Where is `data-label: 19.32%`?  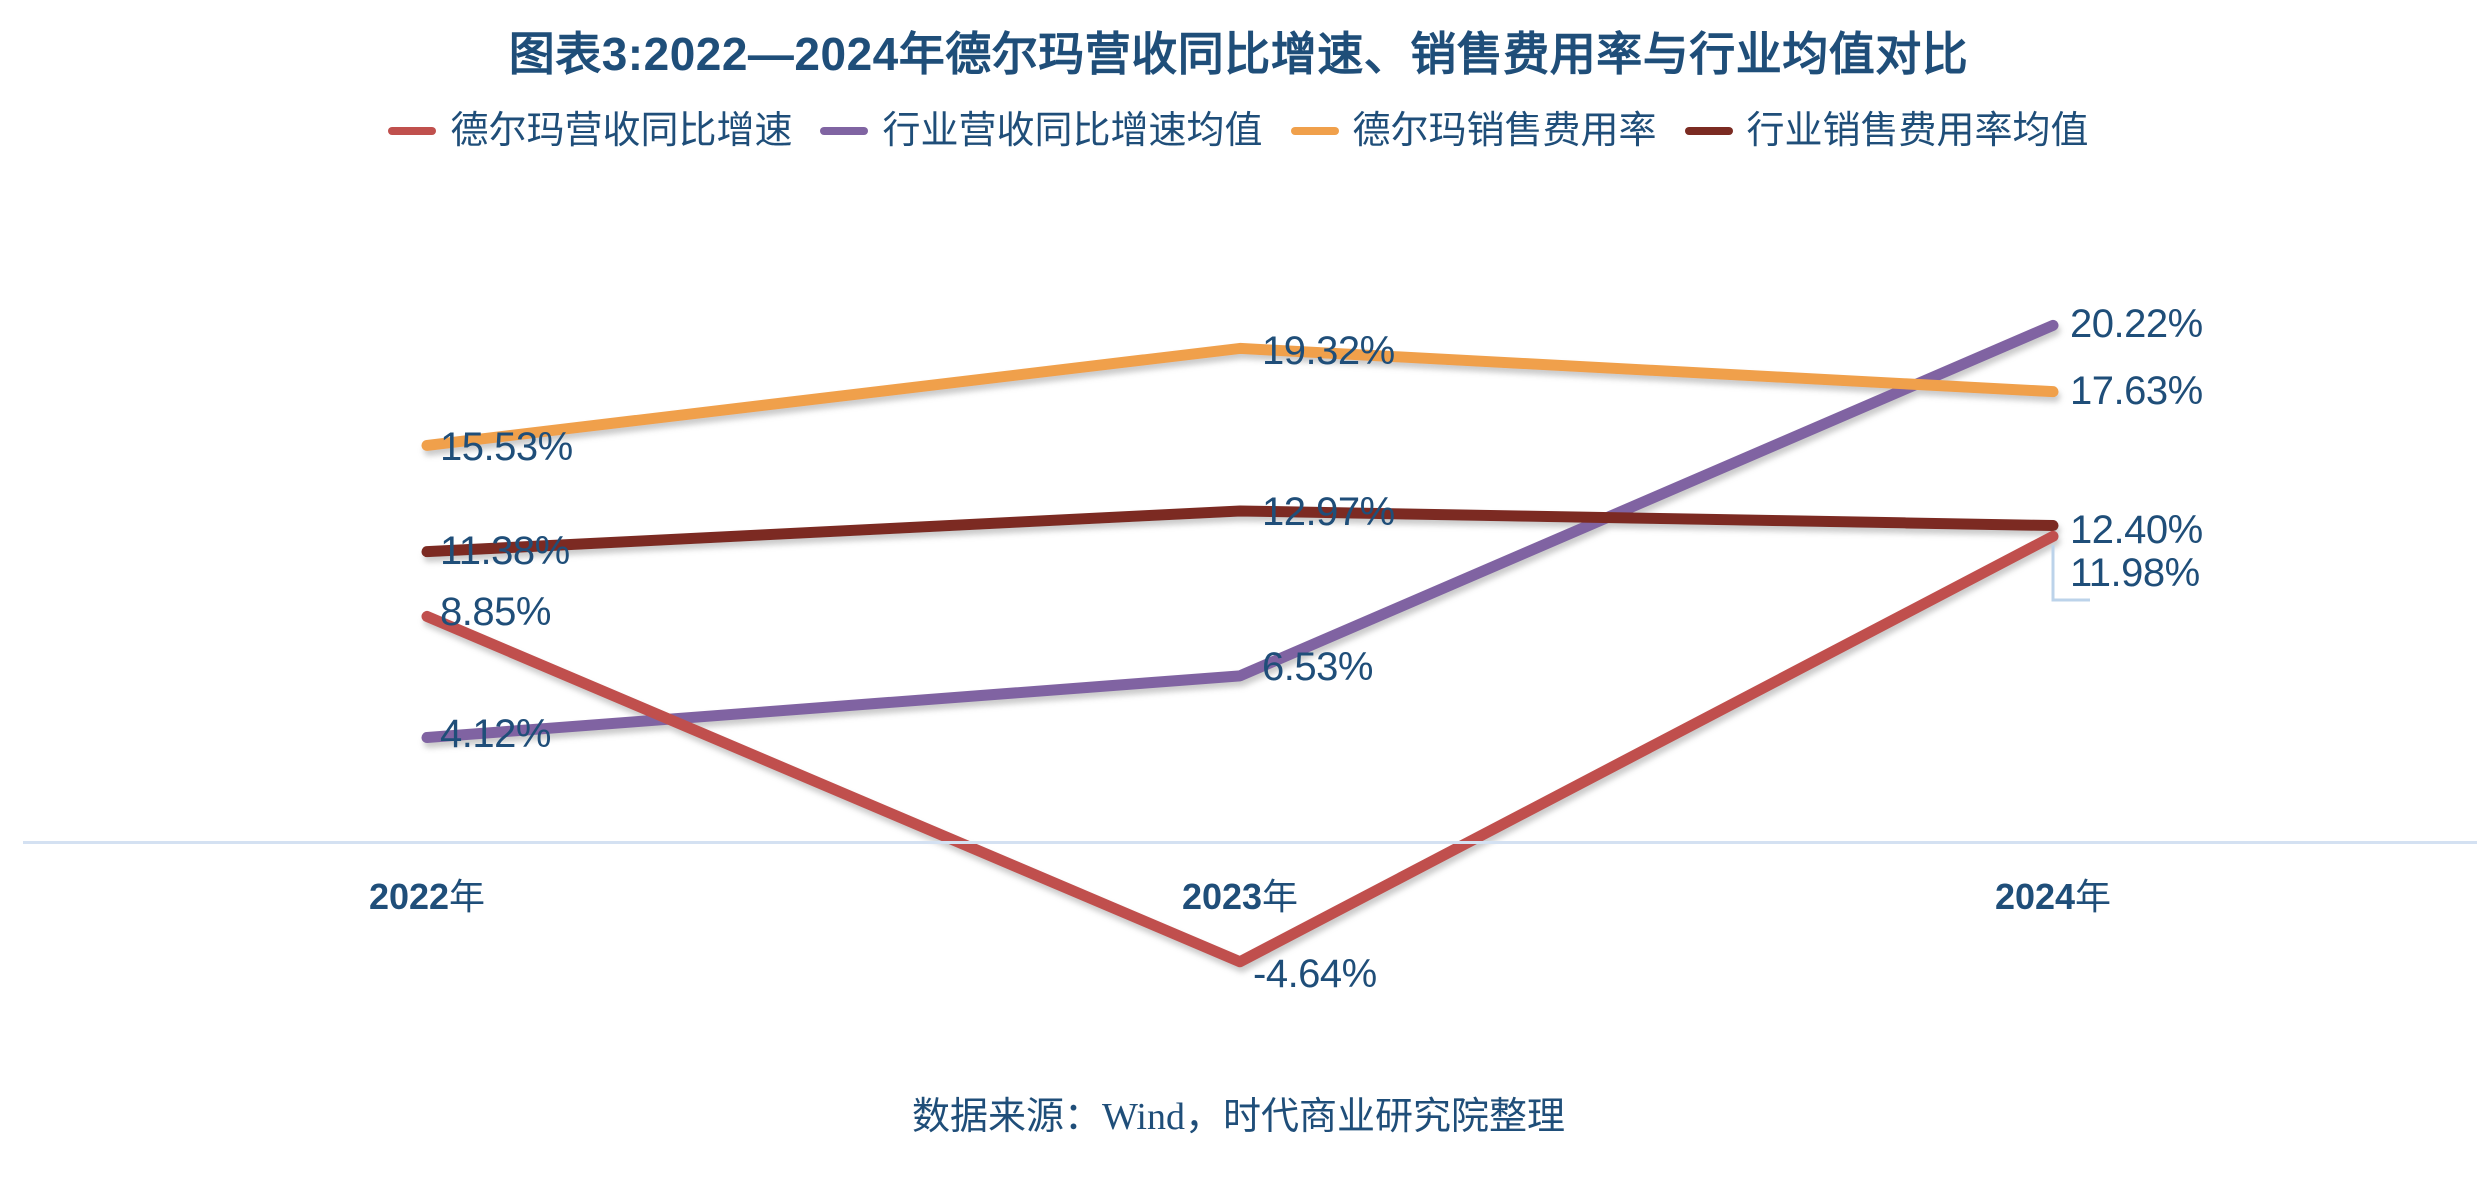
data-label: 19.32% is located at coordinates (1328, 351).